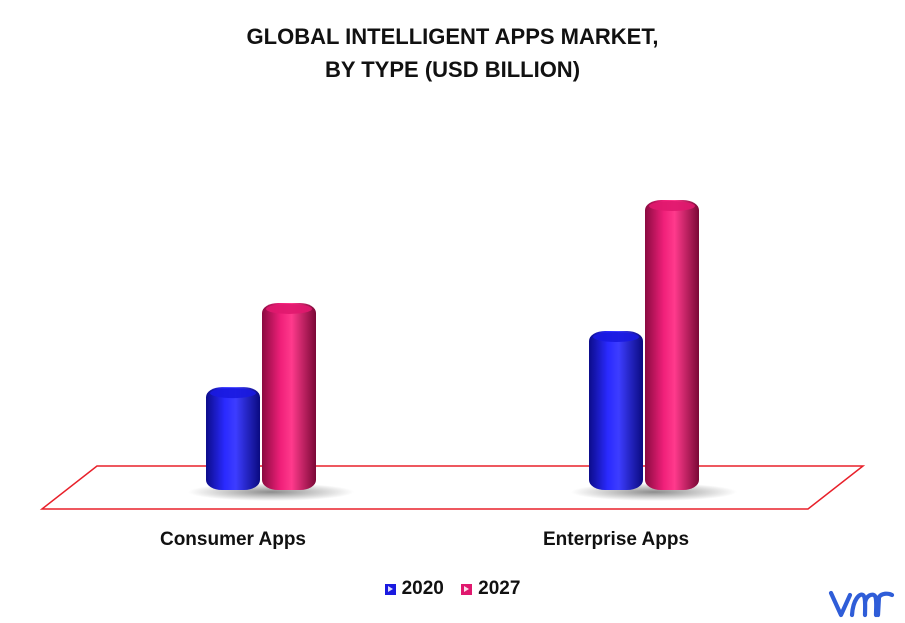  I want to click on x-tick-label: Enterprise Apps, so click(616, 539).